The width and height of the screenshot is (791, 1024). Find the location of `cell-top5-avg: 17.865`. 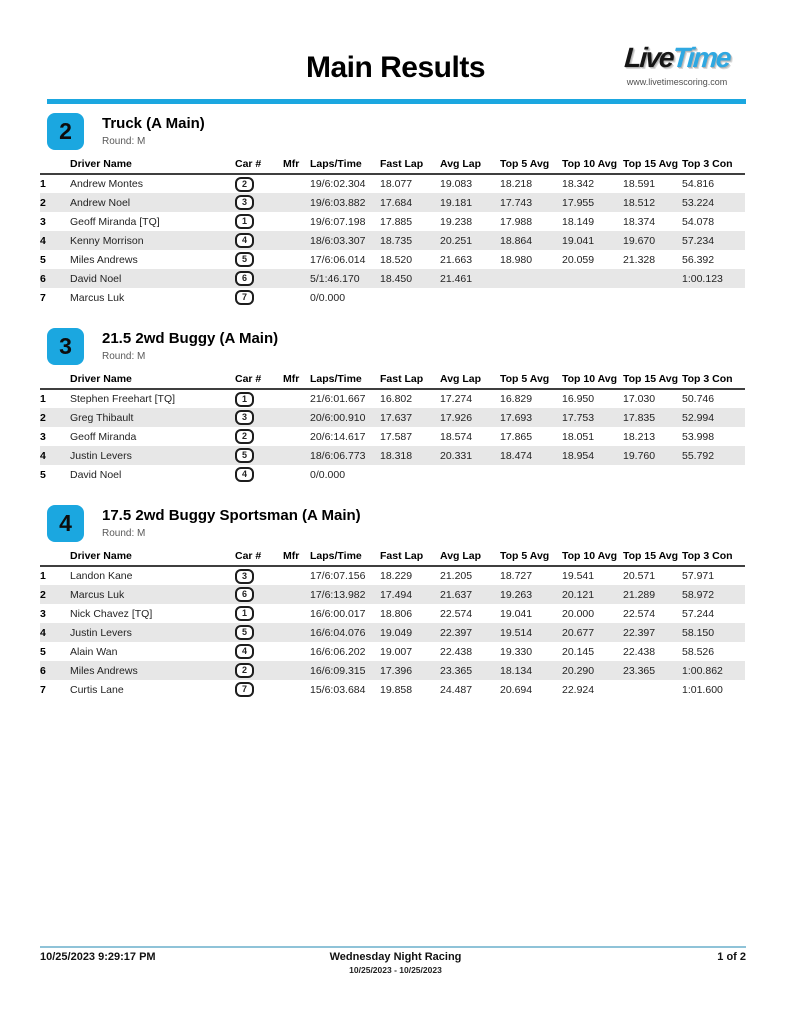

cell-top5-avg: 17.865 is located at coordinates (516, 436).